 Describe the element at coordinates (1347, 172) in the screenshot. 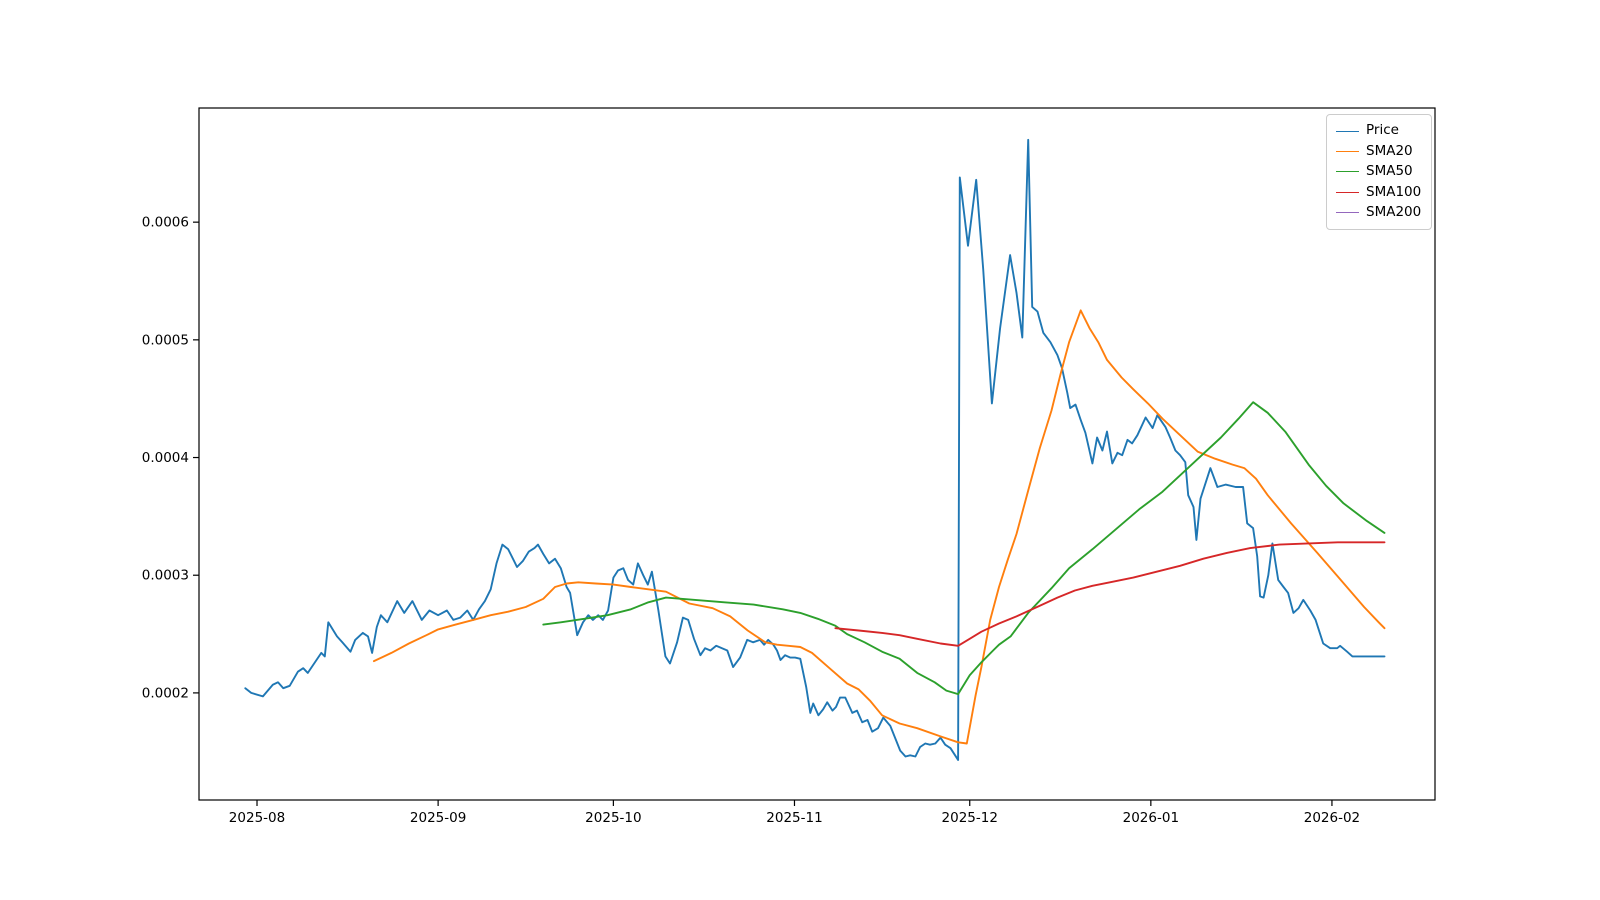

I see `legend-line-sample-sma50` at that location.